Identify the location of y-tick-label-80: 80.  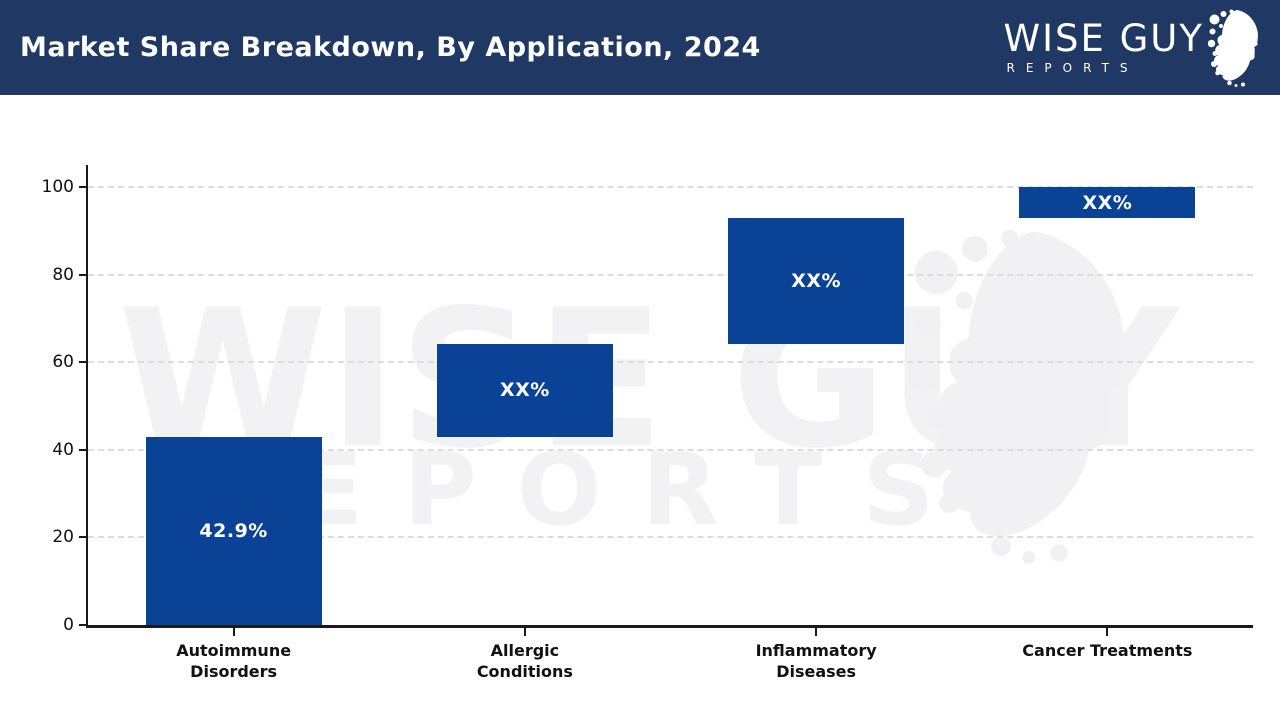
(63, 274).